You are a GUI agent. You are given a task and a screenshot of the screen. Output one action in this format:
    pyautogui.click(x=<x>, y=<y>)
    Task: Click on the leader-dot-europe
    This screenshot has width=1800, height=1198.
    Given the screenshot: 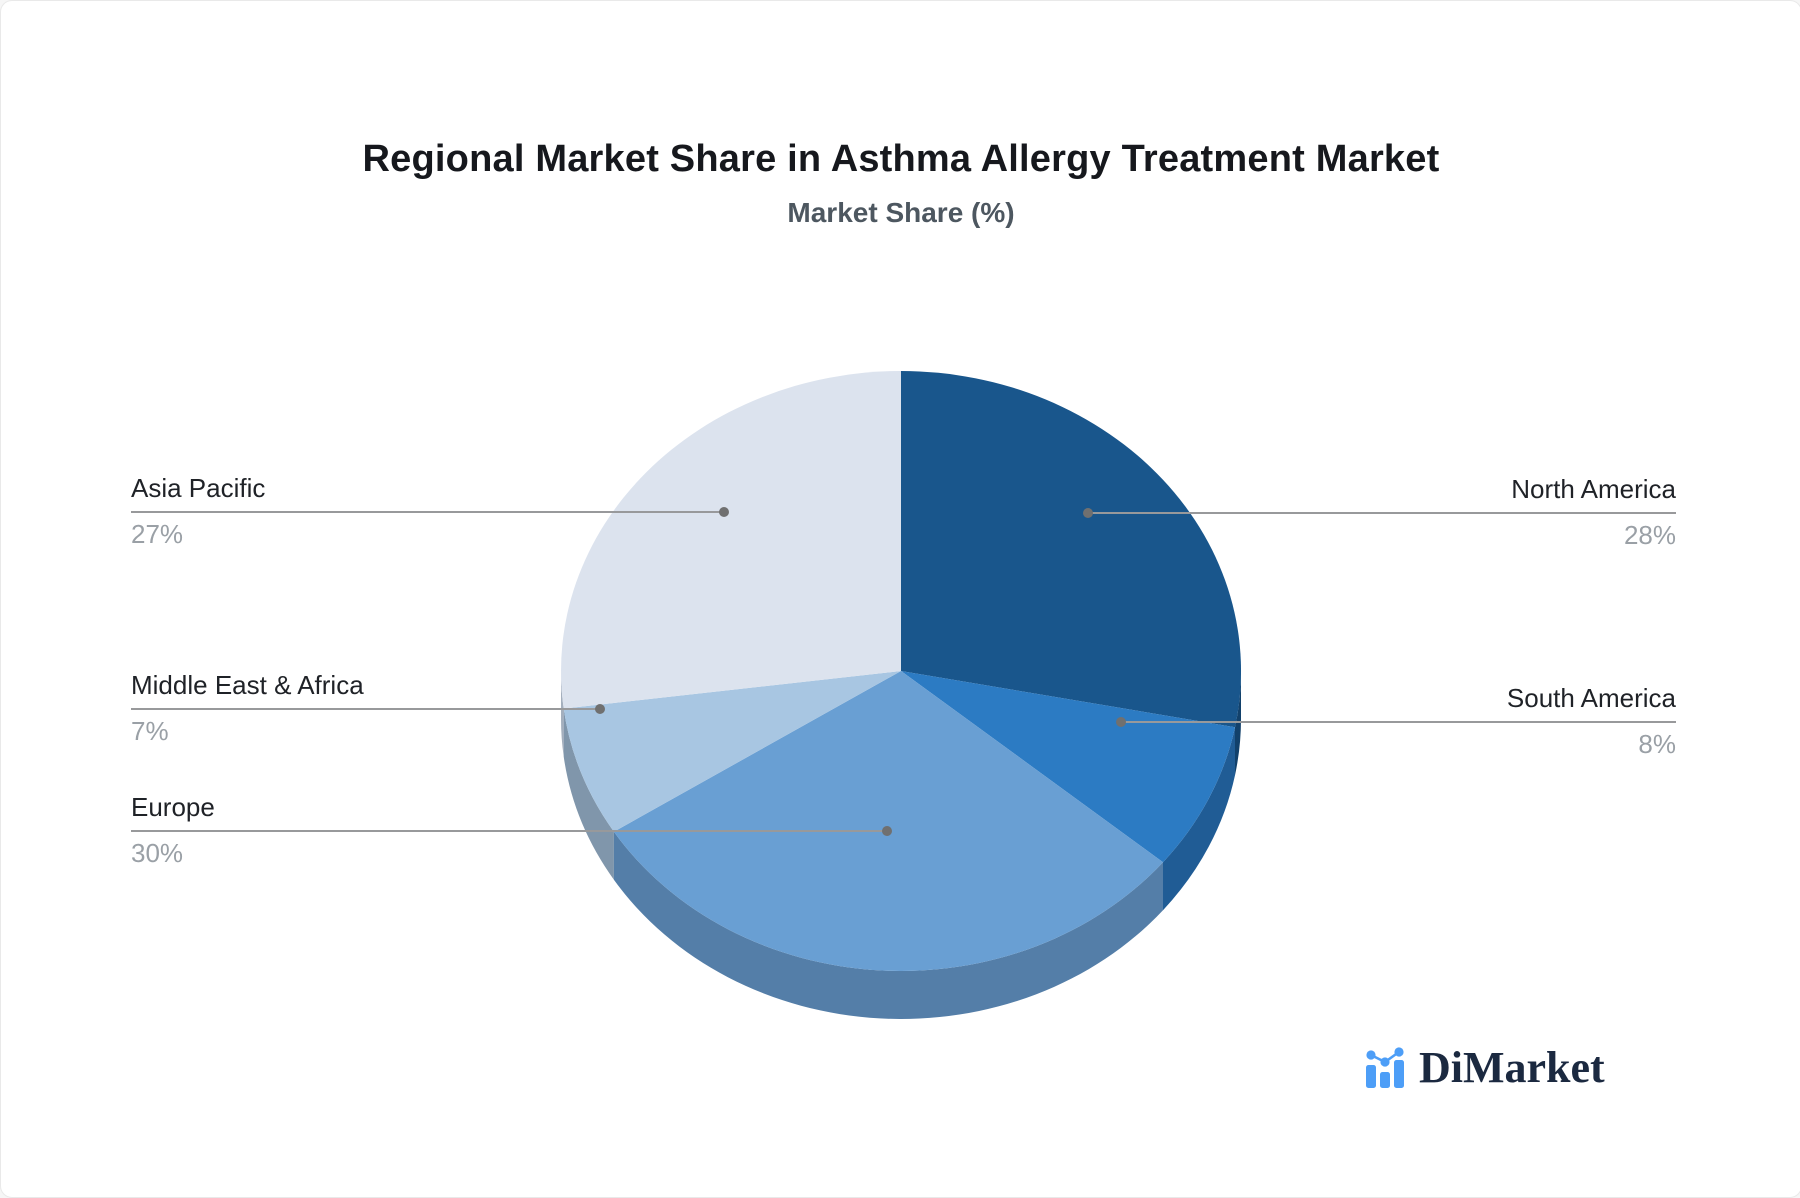 What is the action you would take?
    pyautogui.click(x=887, y=831)
    